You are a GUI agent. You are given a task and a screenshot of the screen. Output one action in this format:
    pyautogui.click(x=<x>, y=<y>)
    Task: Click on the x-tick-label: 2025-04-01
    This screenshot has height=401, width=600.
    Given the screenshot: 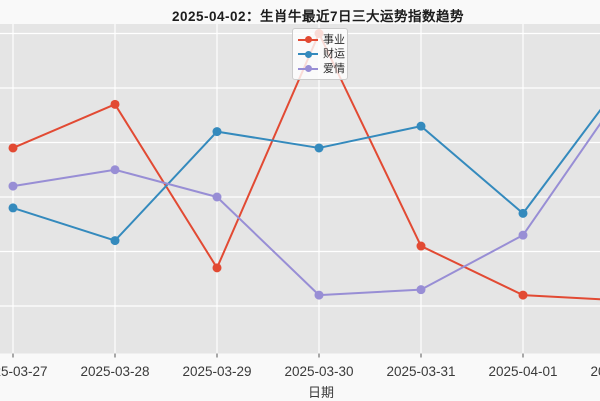 What is the action you would take?
    pyautogui.click(x=522, y=371)
    